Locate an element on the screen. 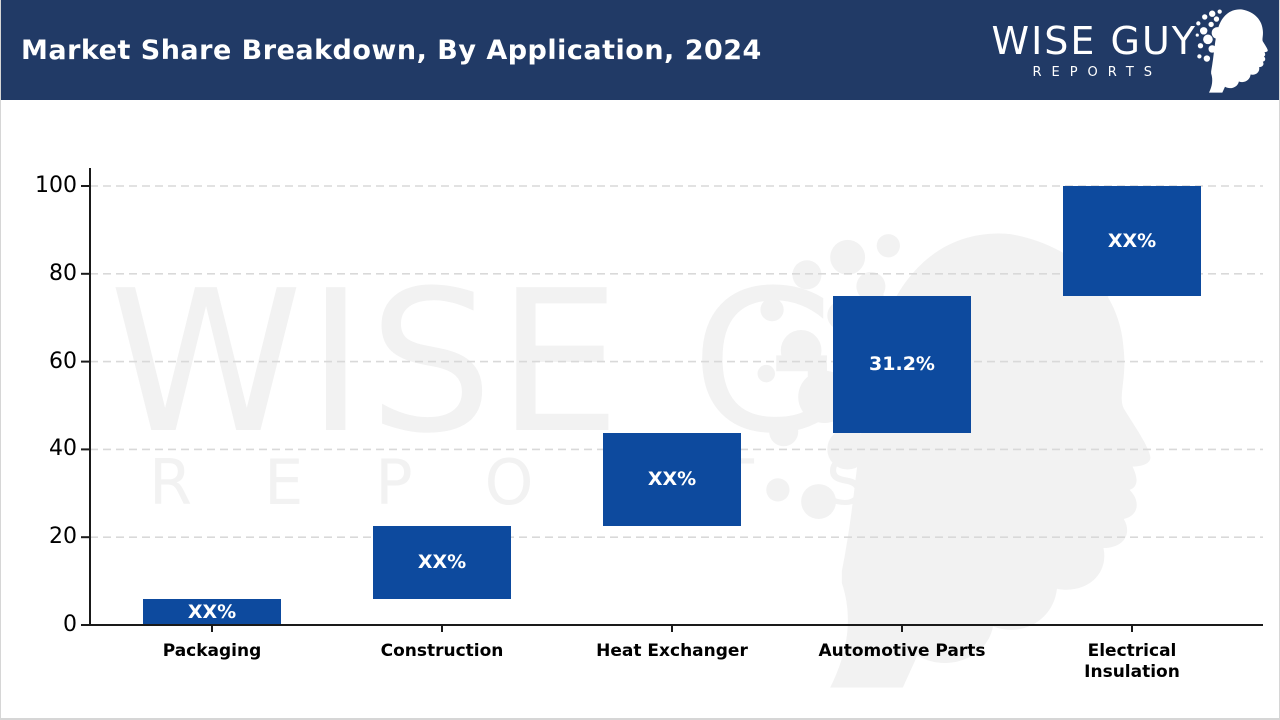 The image size is (1280, 720). bar: 31.2% is located at coordinates (902, 364).